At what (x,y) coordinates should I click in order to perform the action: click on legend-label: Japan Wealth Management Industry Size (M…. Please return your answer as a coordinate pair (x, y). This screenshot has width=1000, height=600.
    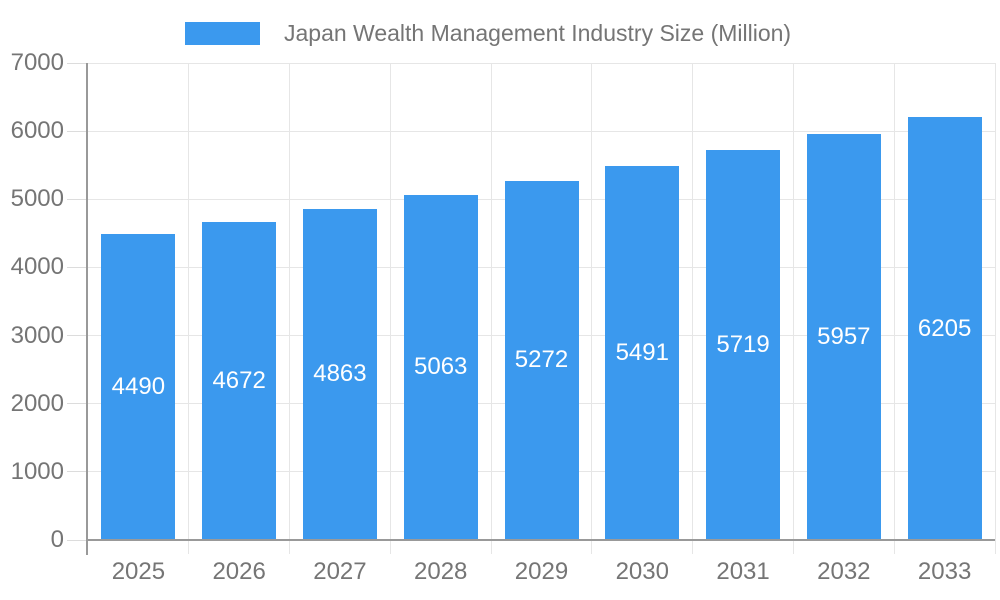
    Looking at the image, I should click on (538, 33).